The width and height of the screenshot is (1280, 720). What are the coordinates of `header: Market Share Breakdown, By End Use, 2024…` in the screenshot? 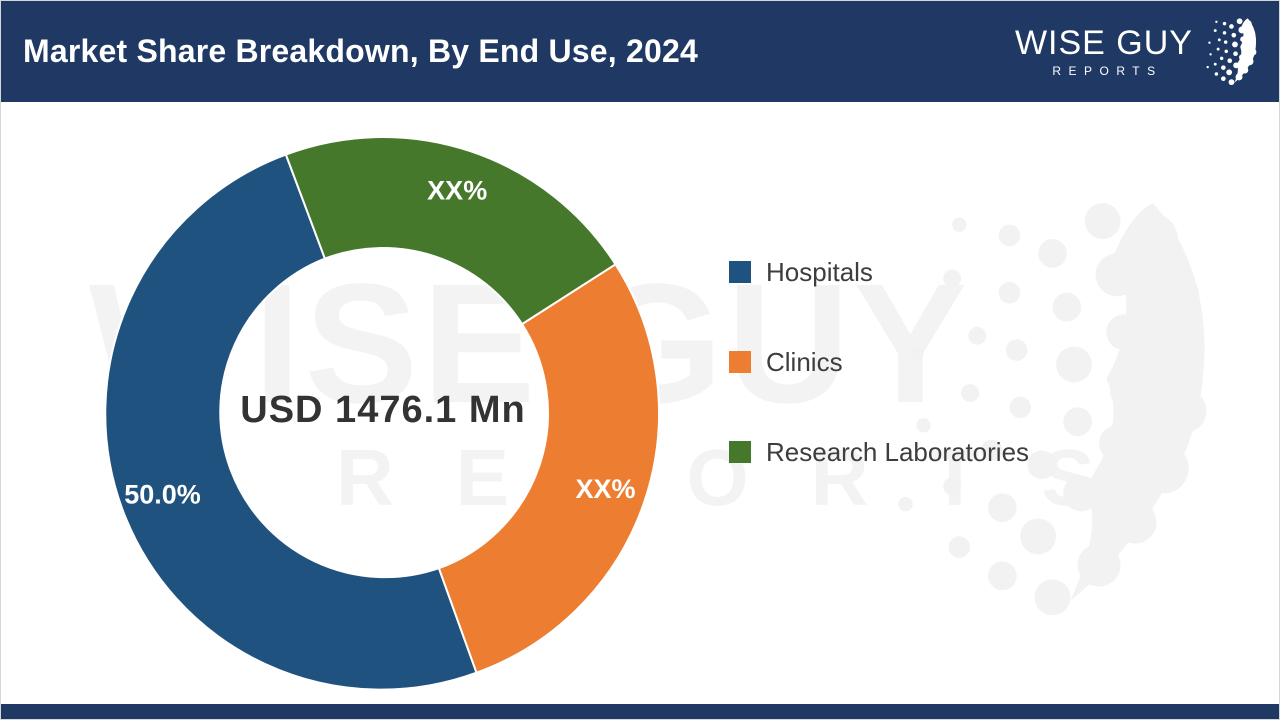 It's located at (640, 51).